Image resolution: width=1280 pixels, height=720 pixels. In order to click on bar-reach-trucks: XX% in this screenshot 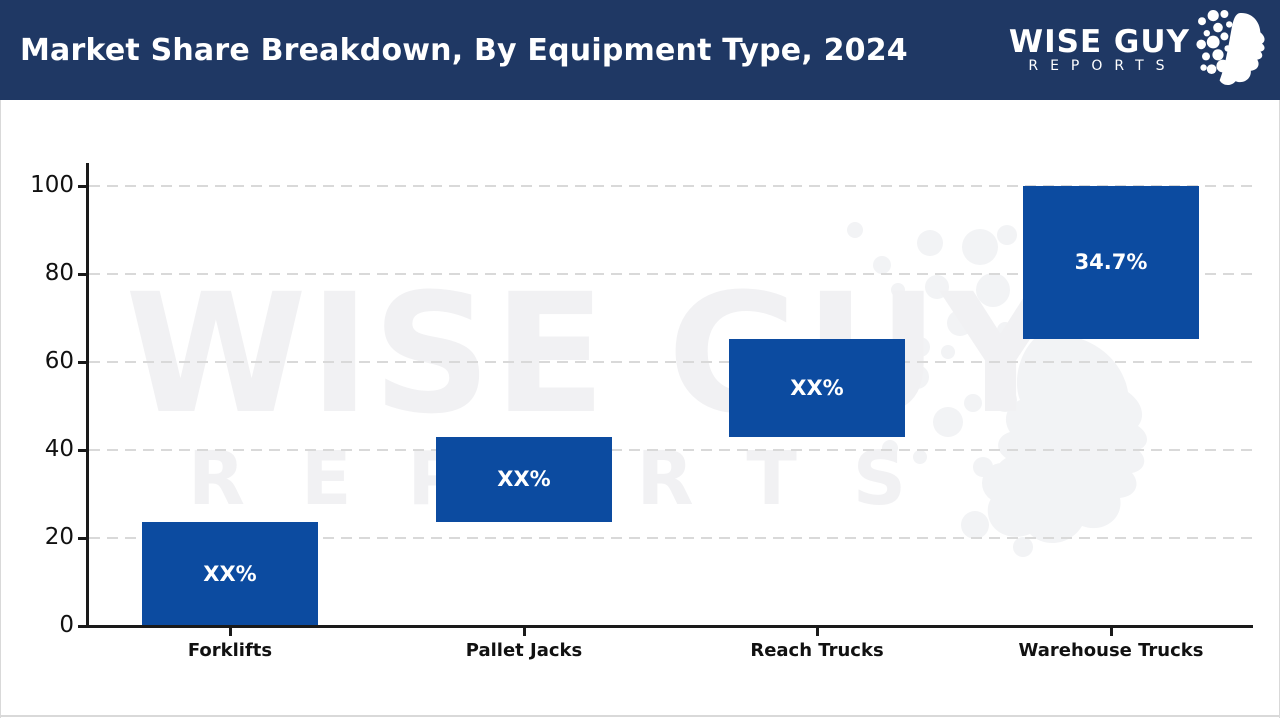, I will do `click(817, 387)`.